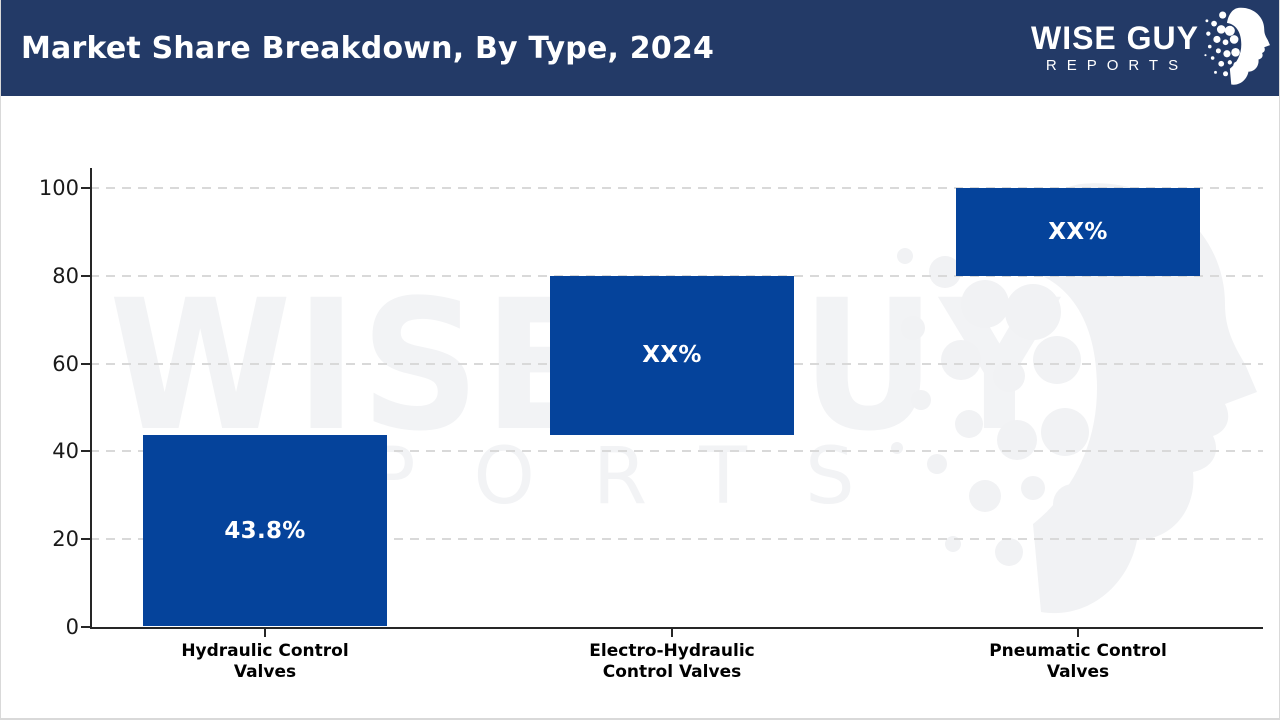 This screenshot has width=1280, height=720. I want to click on x-category-label-line: Control Valves, so click(672, 671).